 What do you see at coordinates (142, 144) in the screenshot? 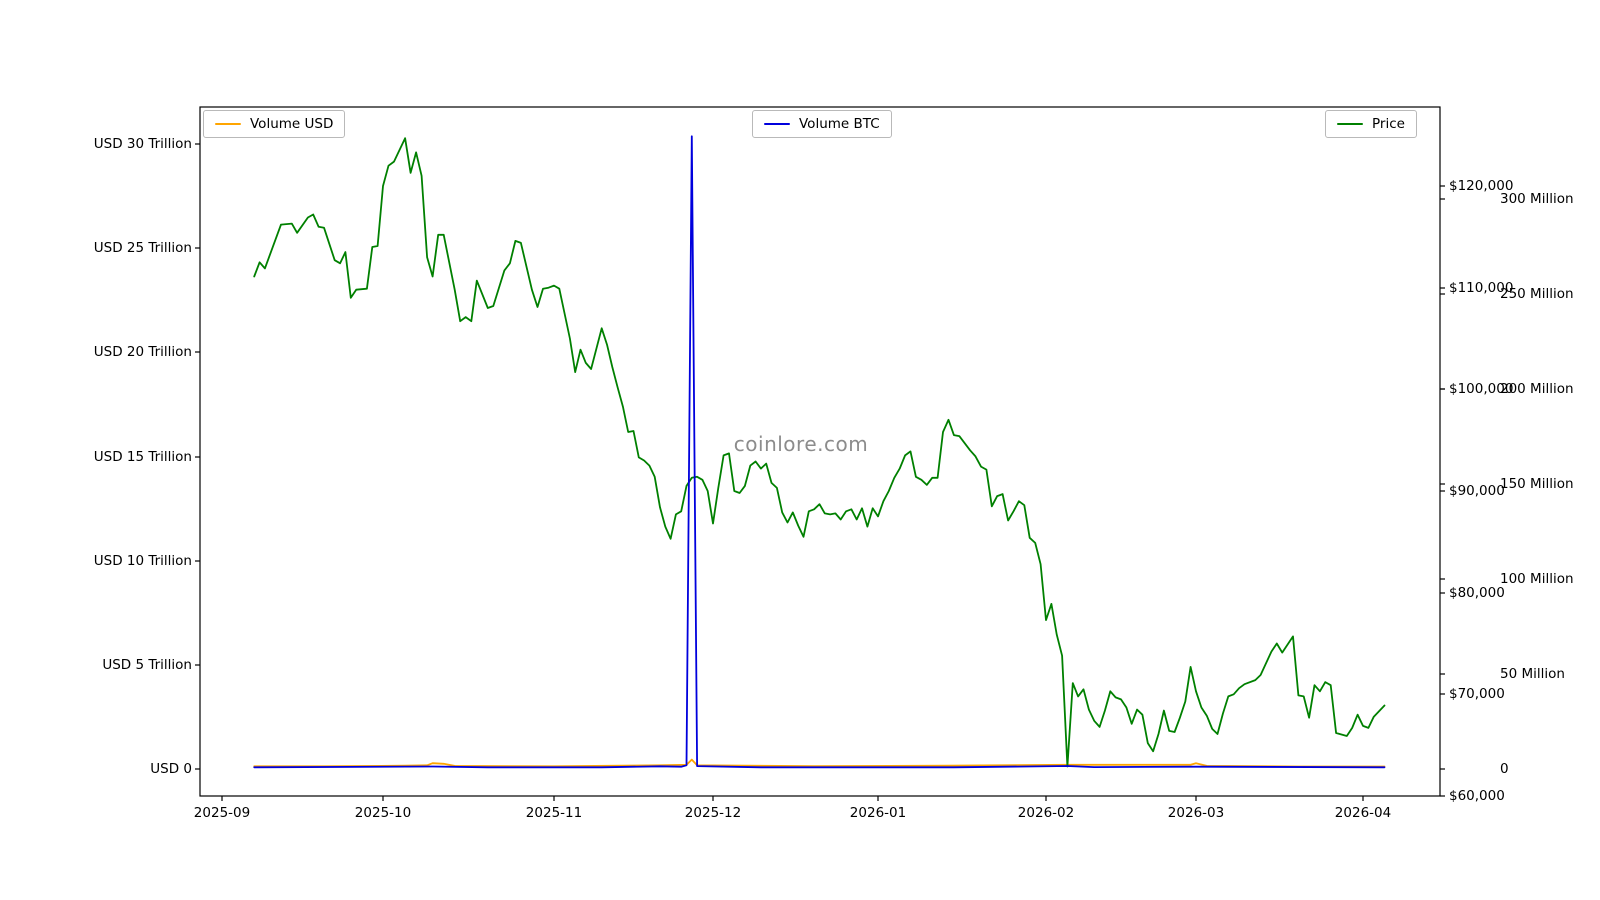
I see `usd-axis-tick-label: USD 30 Trillion` at bounding box center [142, 144].